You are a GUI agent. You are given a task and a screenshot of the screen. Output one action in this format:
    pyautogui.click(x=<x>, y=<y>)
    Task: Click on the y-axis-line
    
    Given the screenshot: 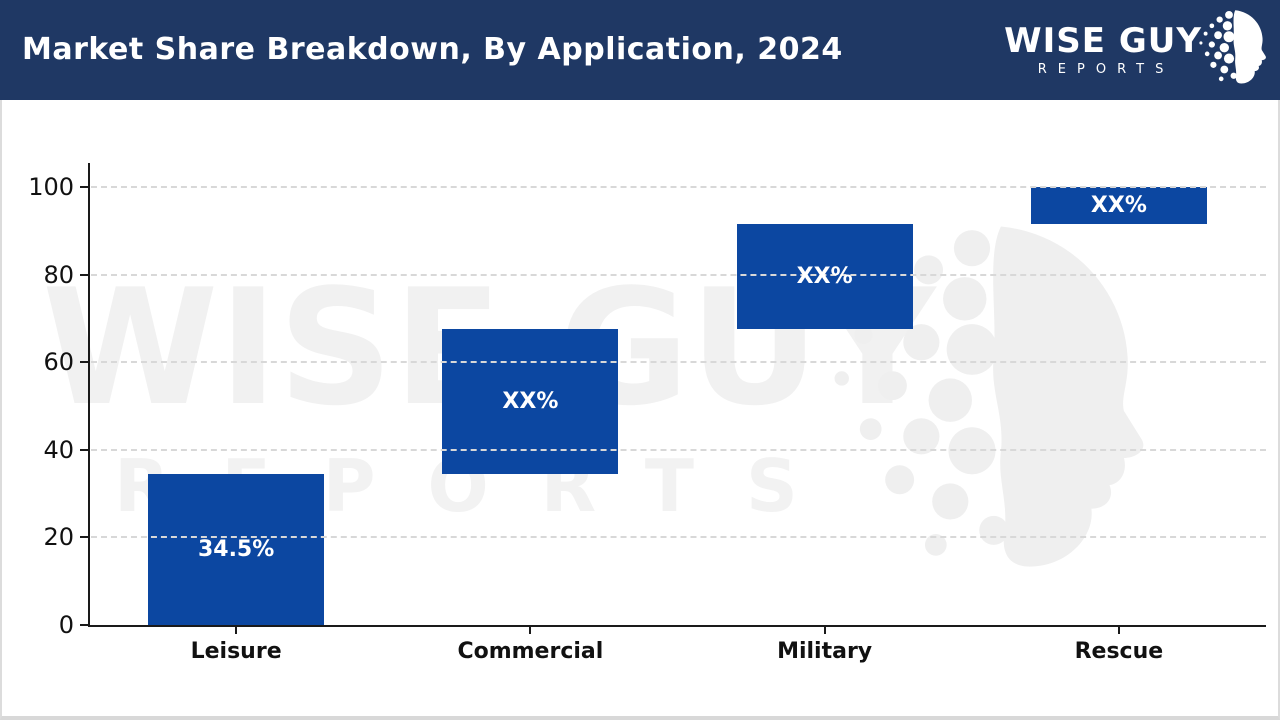 What is the action you would take?
    pyautogui.click(x=89, y=395)
    